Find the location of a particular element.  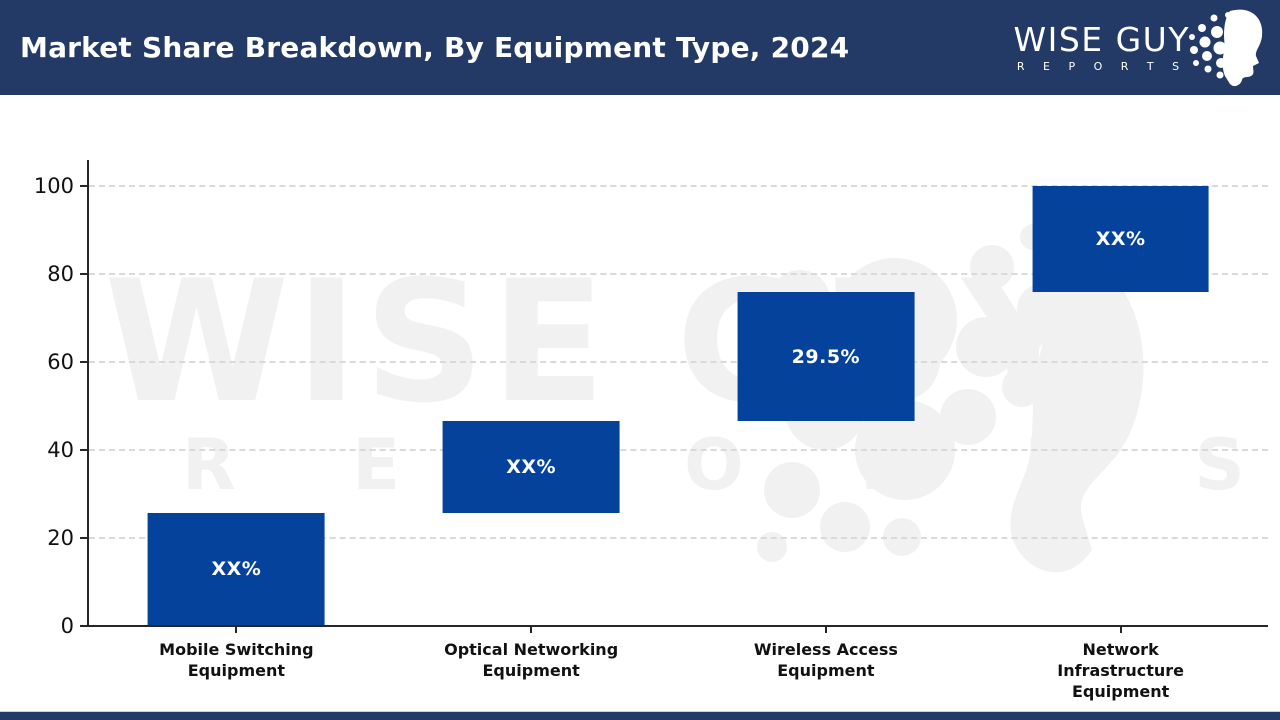

y-axis-line is located at coordinates (88, 393).